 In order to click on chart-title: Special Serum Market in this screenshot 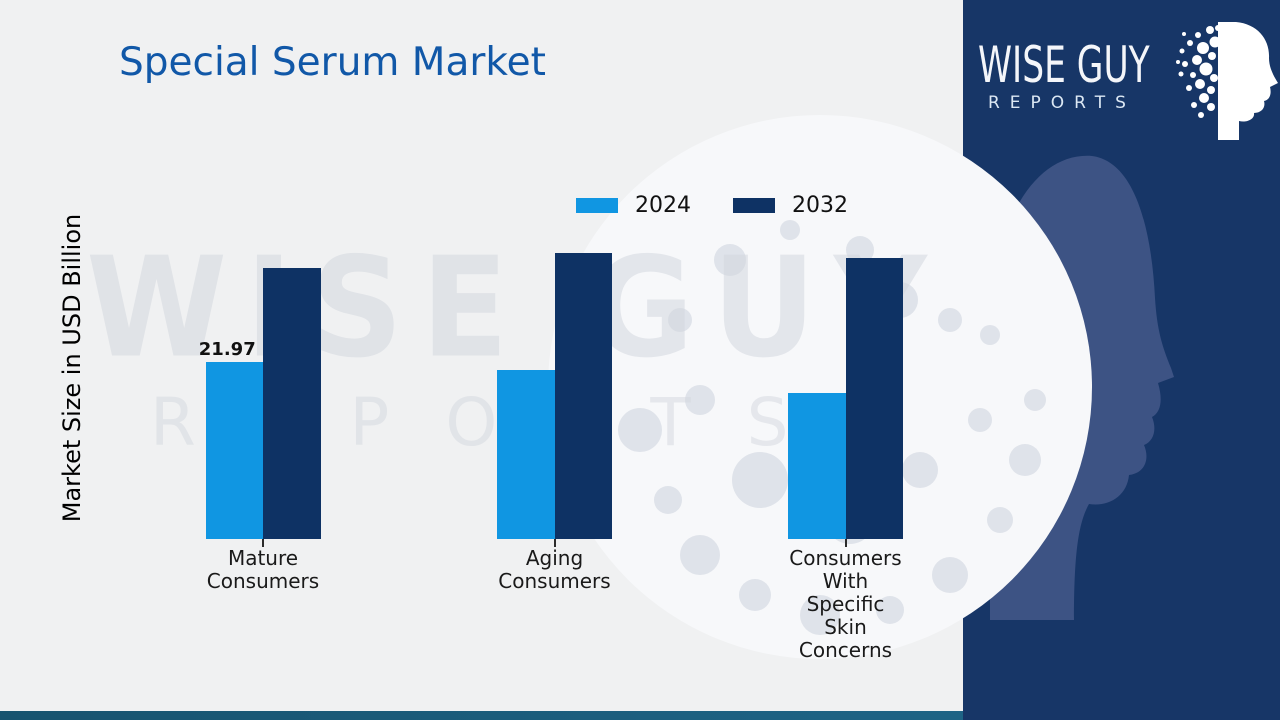, I will do `click(332, 62)`.